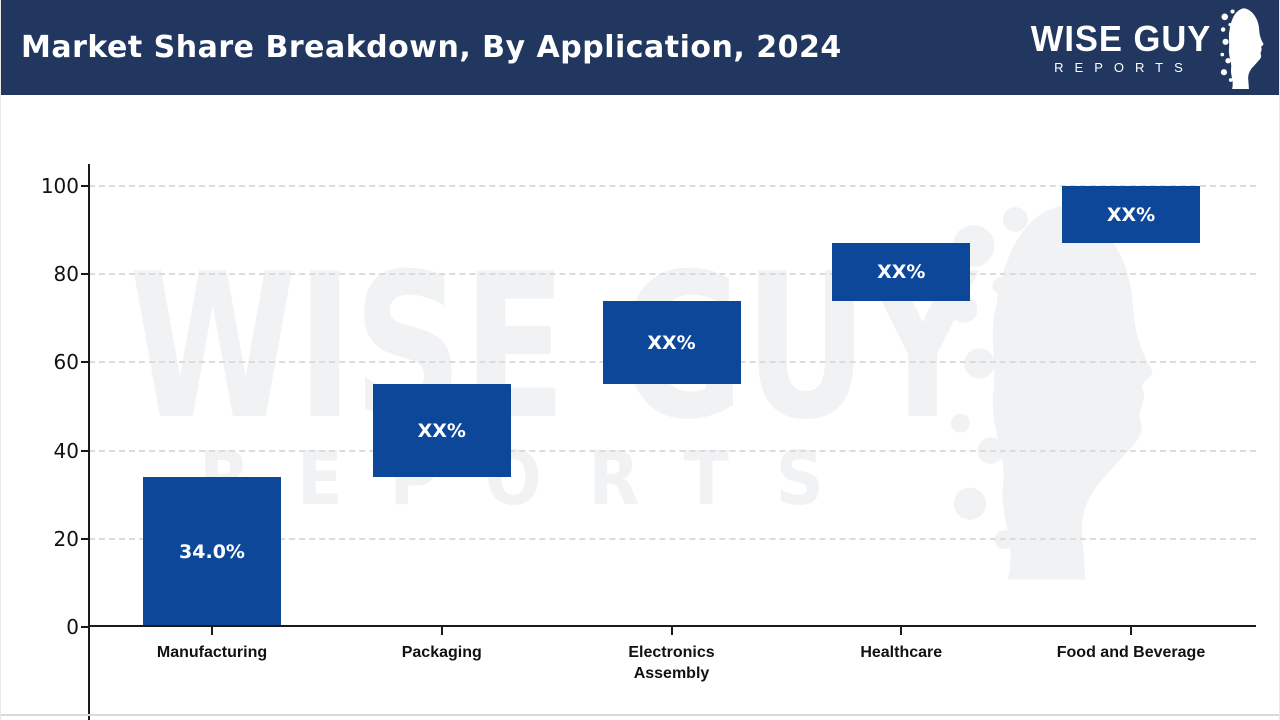 Image resolution: width=1280 pixels, height=720 pixels. I want to click on bar-healthcare: XX%, so click(901, 272).